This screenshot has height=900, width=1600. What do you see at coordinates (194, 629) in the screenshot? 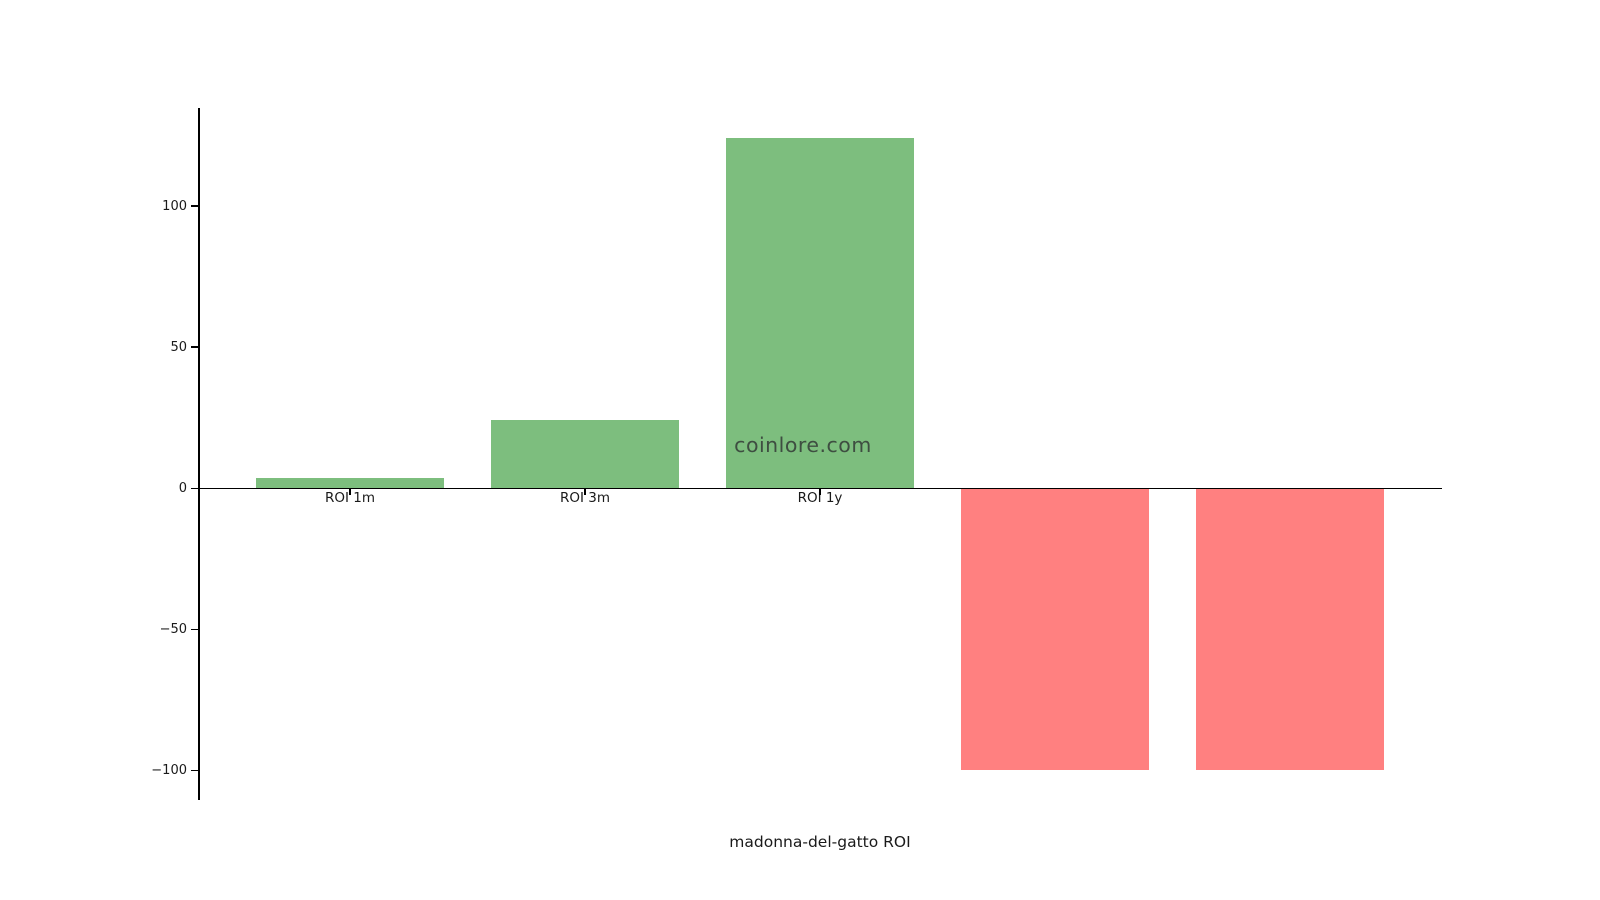
I see `y-tick-mark--50` at bounding box center [194, 629].